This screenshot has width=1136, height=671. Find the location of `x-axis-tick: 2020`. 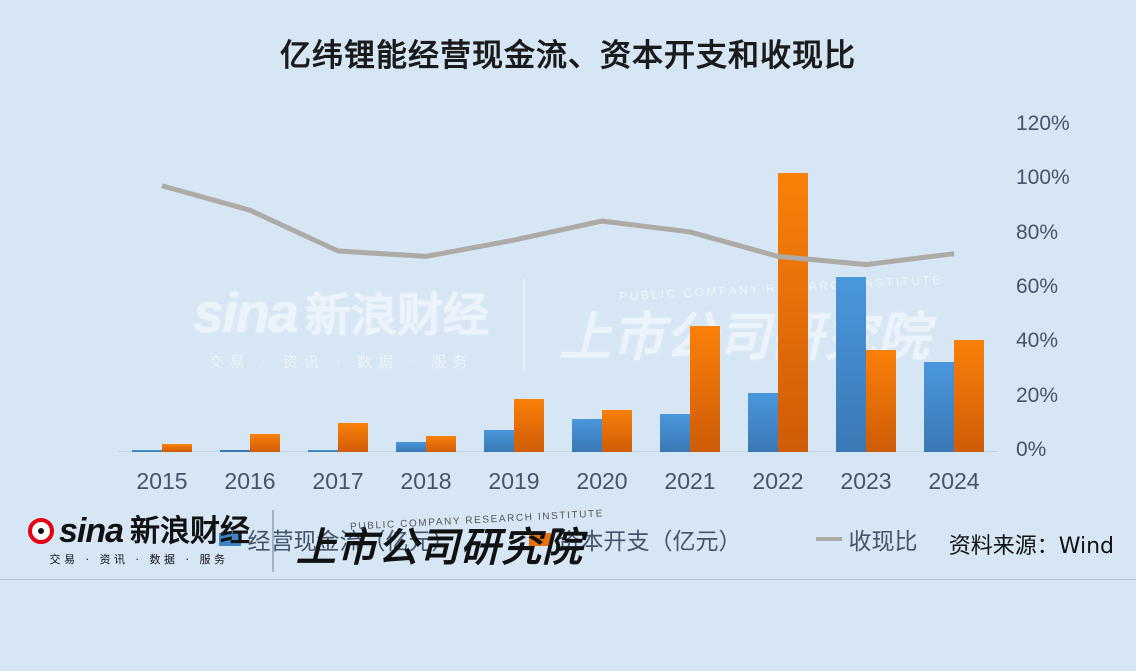

x-axis-tick: 2020 is located at coordinates (602, 481).